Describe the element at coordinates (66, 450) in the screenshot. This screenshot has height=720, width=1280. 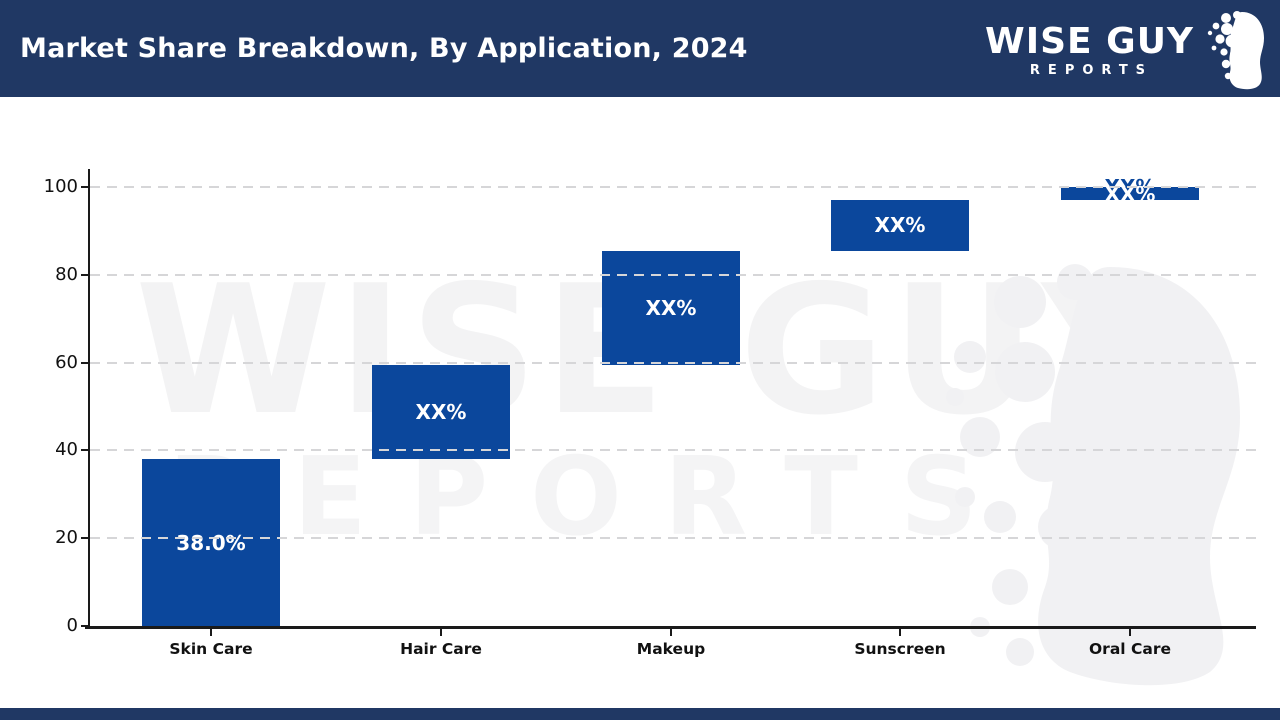
I see `y-tick-label: 40` at that location.